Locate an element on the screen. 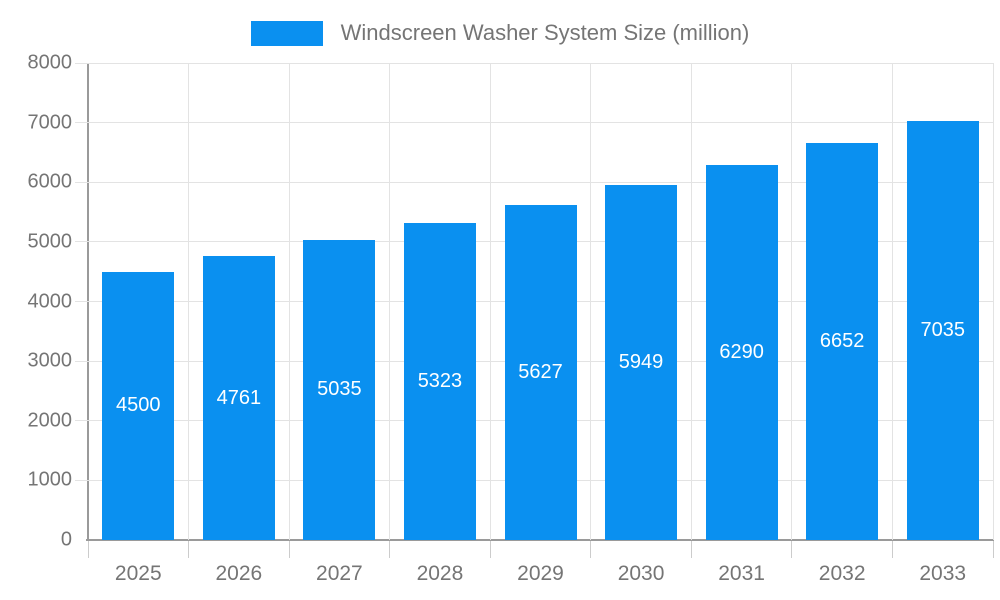  bar: 5323 is located at coordinates (439, 381).